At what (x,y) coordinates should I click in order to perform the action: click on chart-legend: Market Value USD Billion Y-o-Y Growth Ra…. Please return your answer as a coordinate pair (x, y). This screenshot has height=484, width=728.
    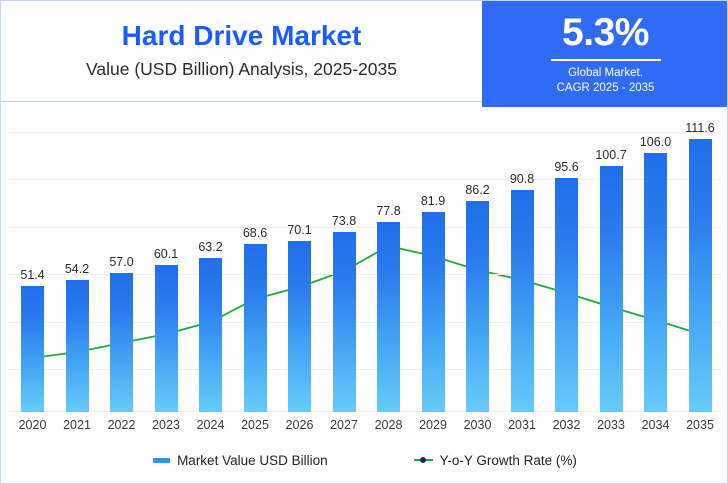
    Looking at the image, I should click on (364, 460).